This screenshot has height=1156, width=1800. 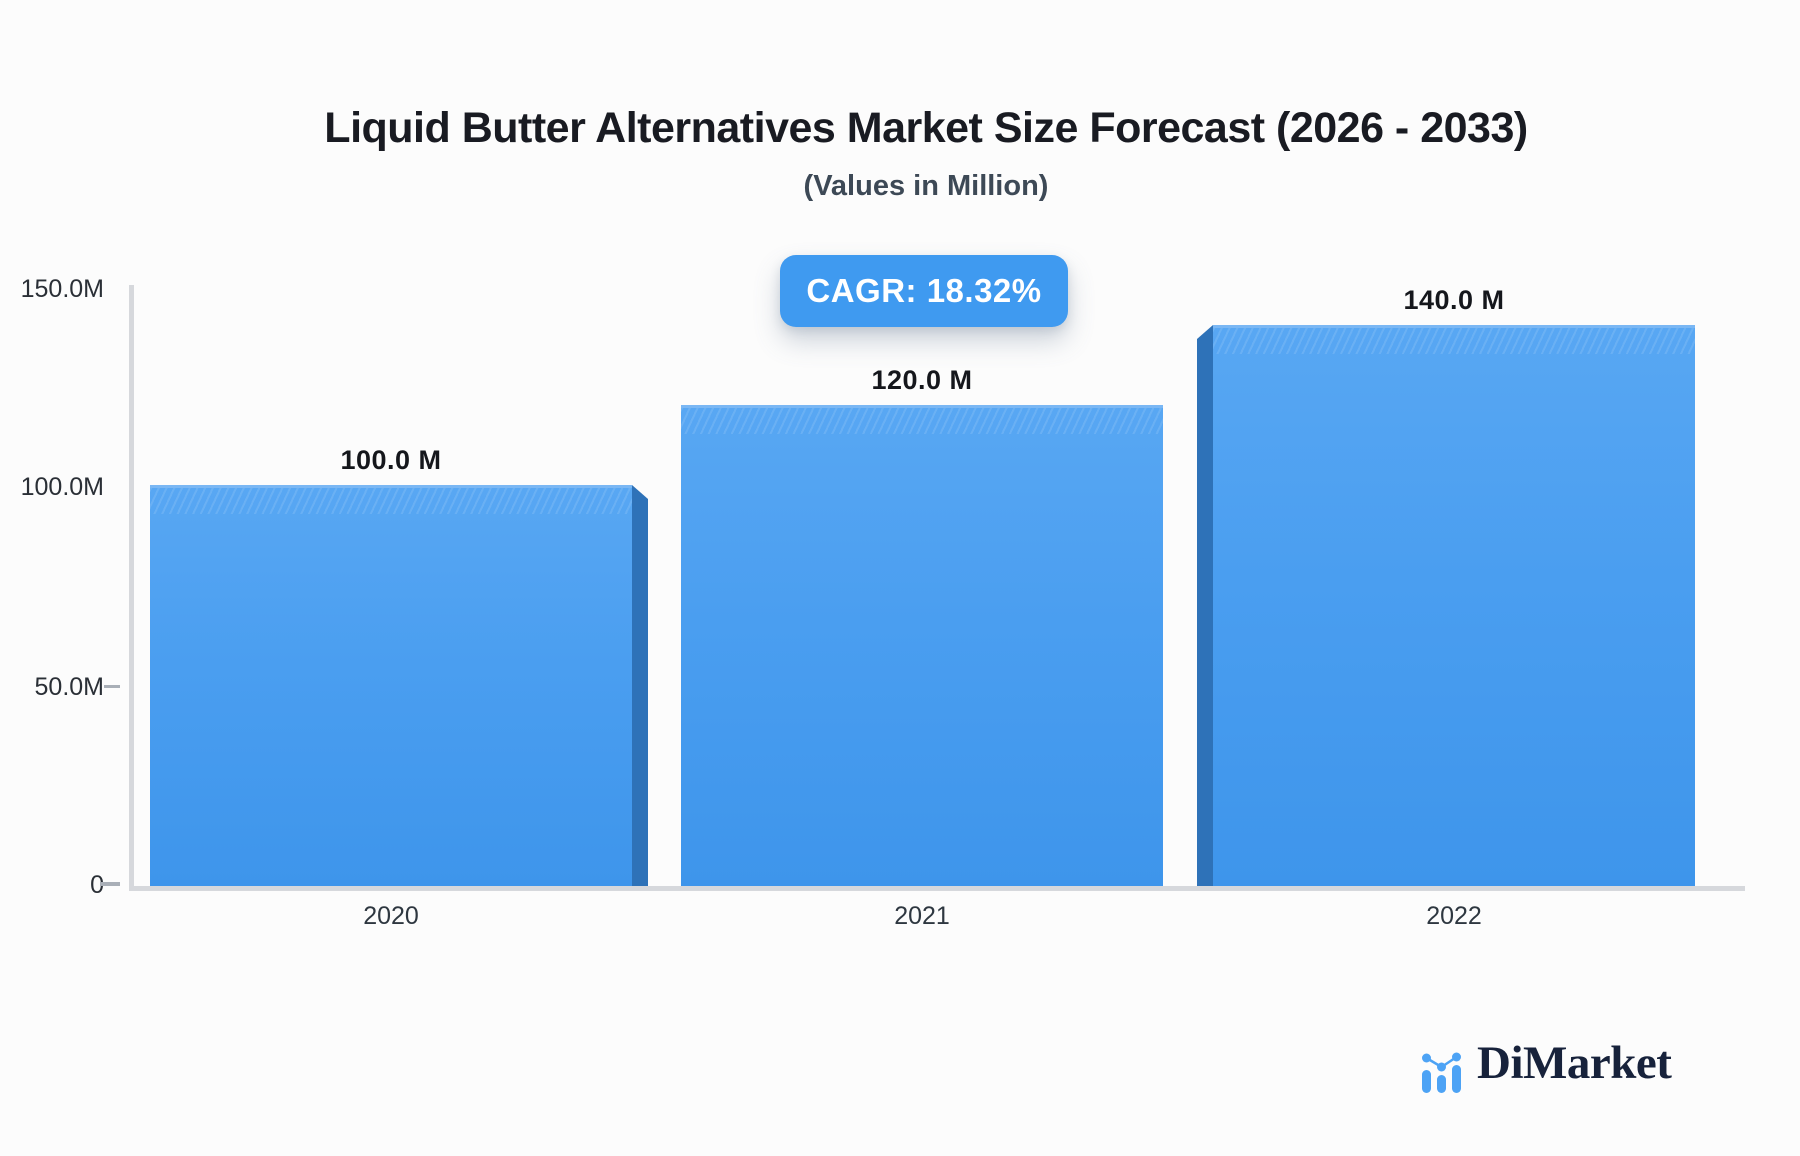 I want to click on y-tick-0: 0, so click(x=97, y=885).